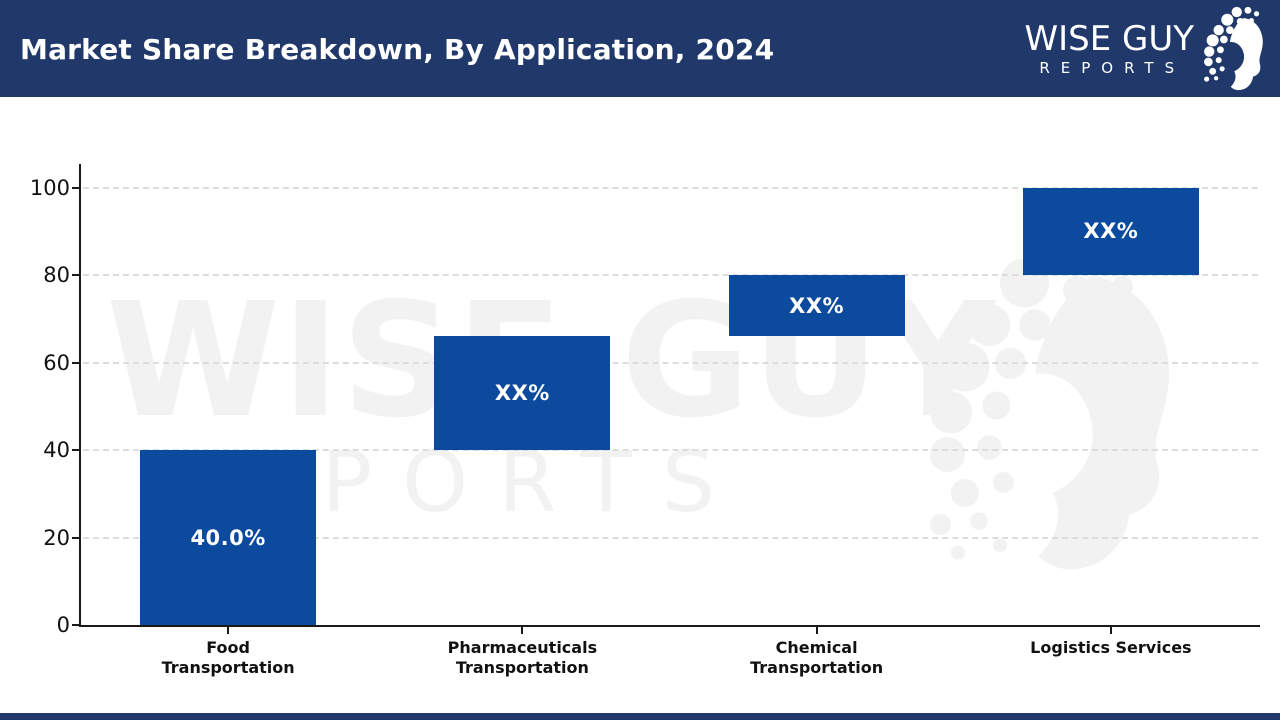 This screenshot has width=1280, height=720. What do you see at coordinates (1233, 48) in the screenshot?
I see `logo-face-icon` at bounding box center [1233, 48].